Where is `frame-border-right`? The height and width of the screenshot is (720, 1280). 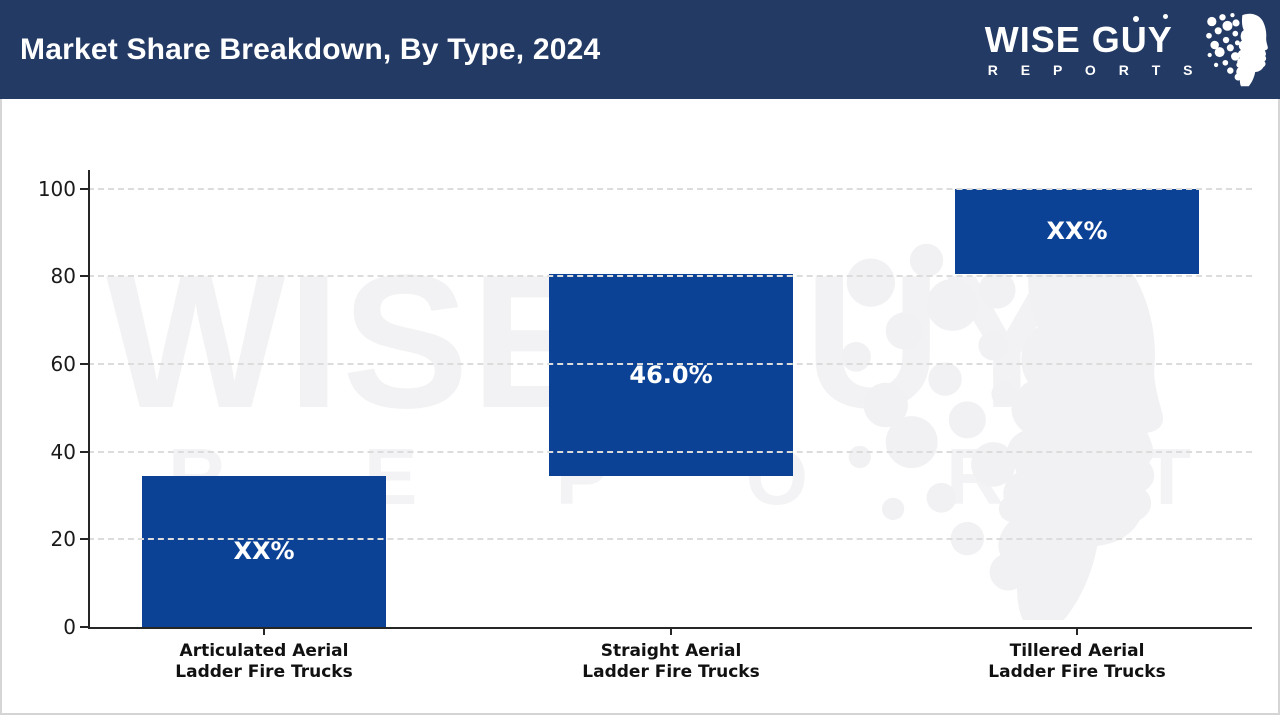
frame-border-right is located at coordinates (1279, 407).